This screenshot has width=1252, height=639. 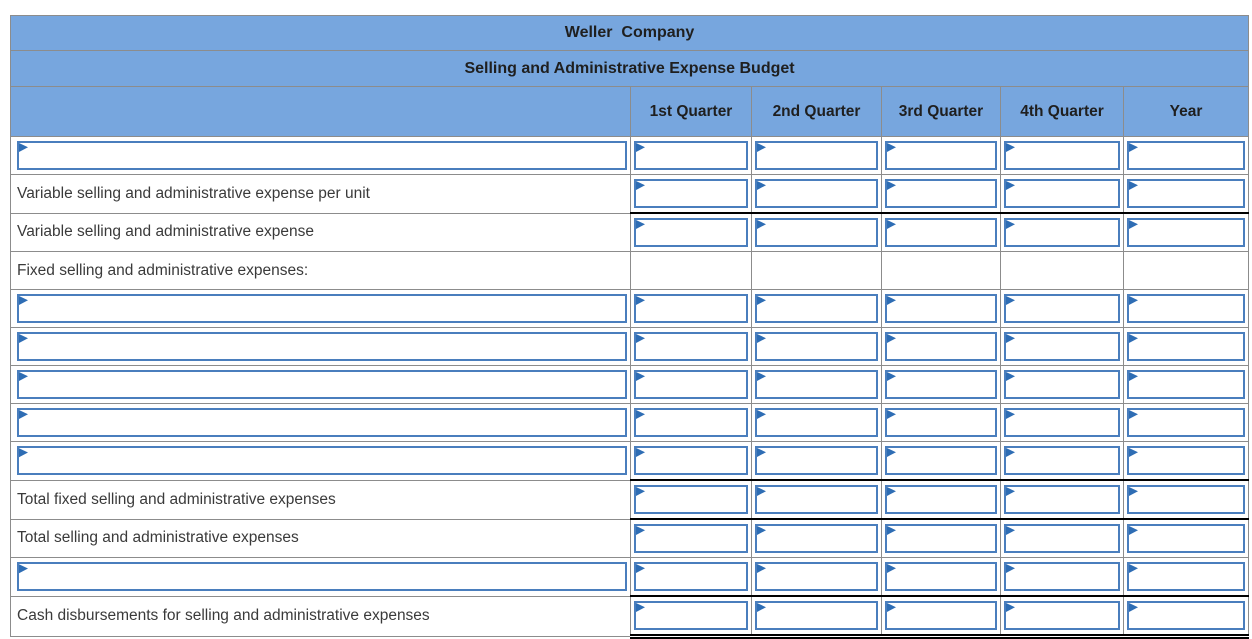 What do you see at coordinates (1062, 270) in the screenshot?
I see `value-cell-row4-q4` at bounding box center [1062, 270].